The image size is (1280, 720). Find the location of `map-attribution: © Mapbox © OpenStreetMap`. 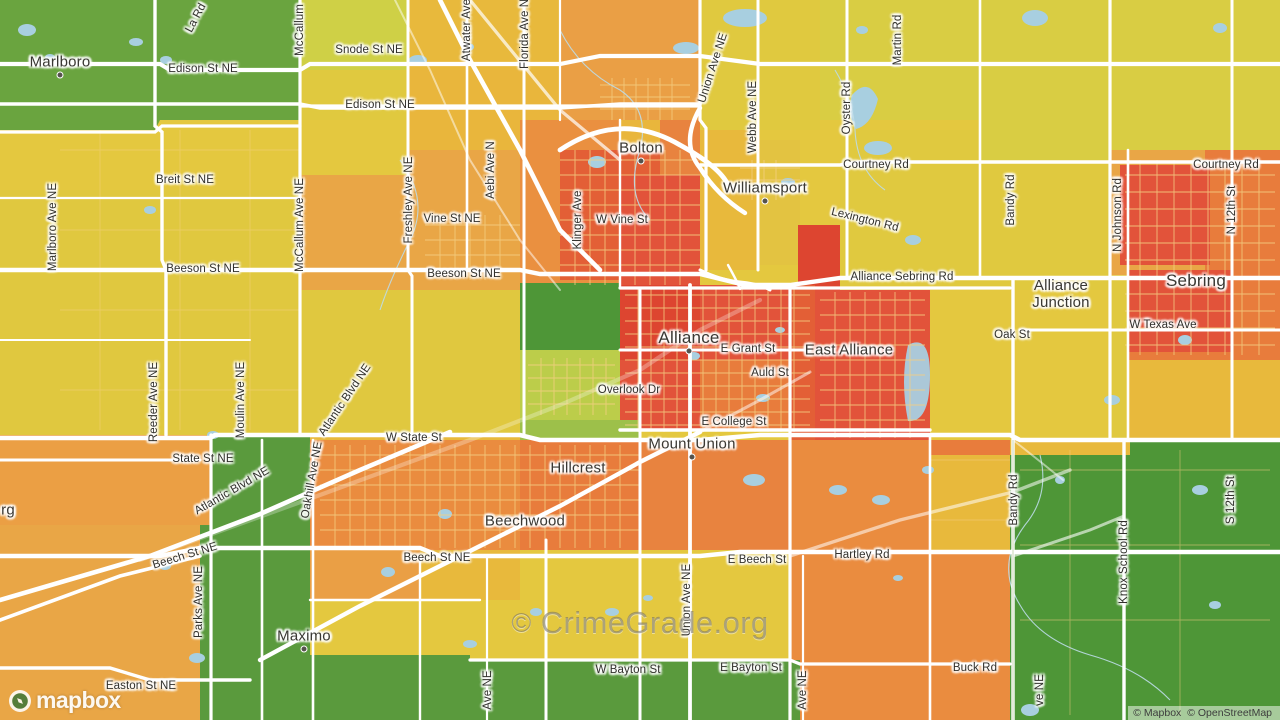

map-attribution: © Mapbox © OpenStreetMap is located at coordinates (1204, 713).